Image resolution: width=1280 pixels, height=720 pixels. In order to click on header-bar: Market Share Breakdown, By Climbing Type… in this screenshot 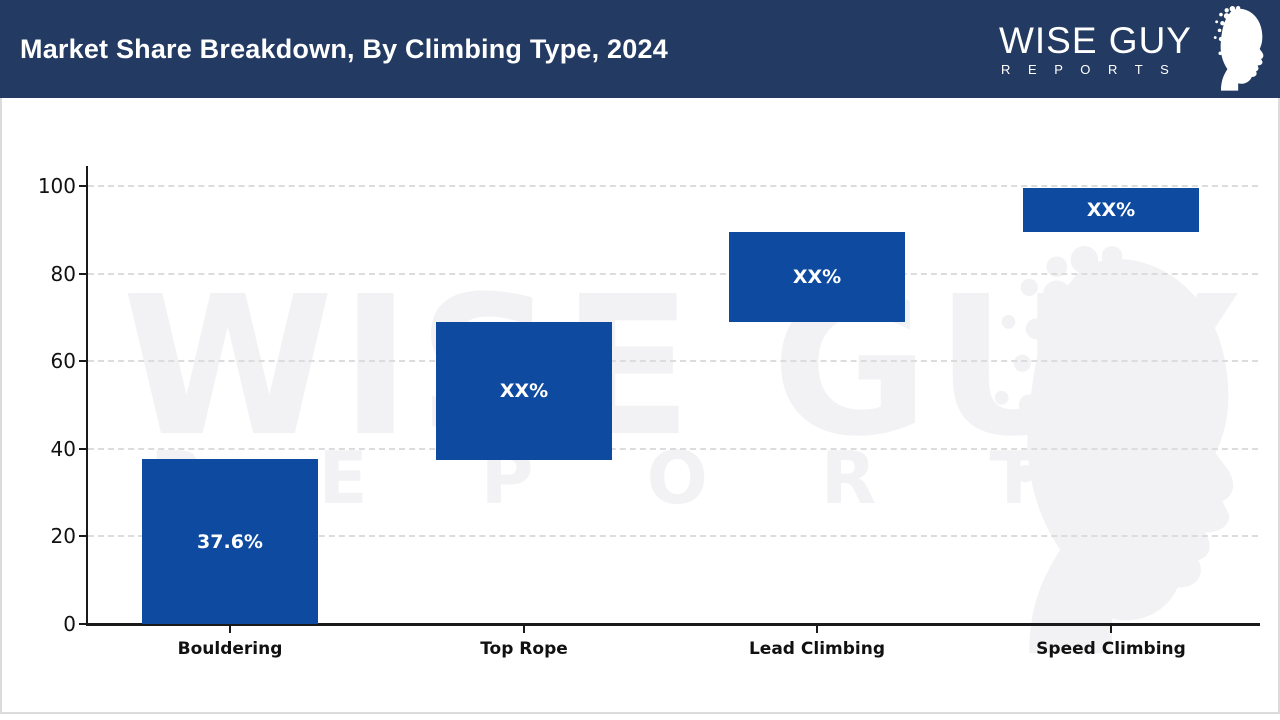, I will do `click(640, 49)`.